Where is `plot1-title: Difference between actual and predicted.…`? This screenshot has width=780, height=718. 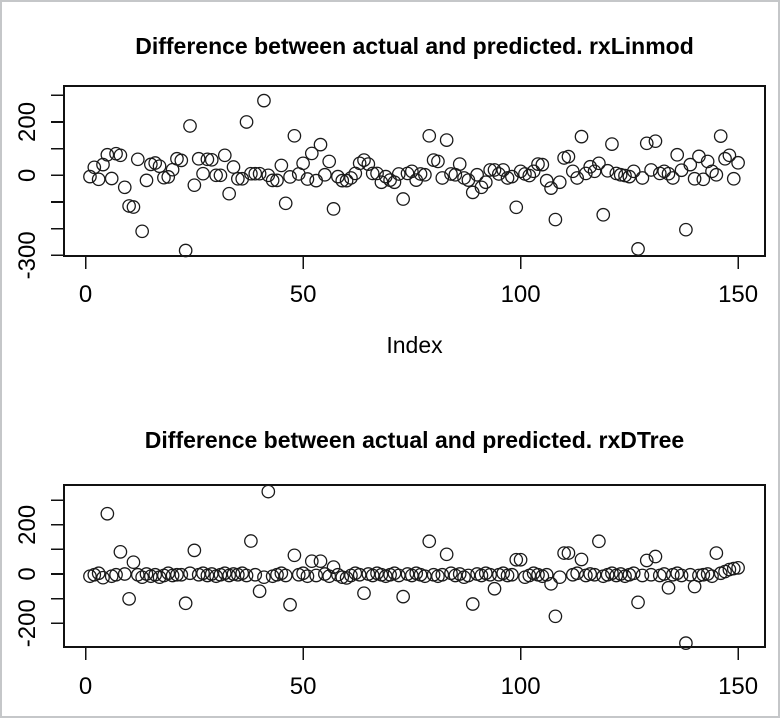 plot1-title: Difference between actual and predicted.… is located at coordinates (414, 46).